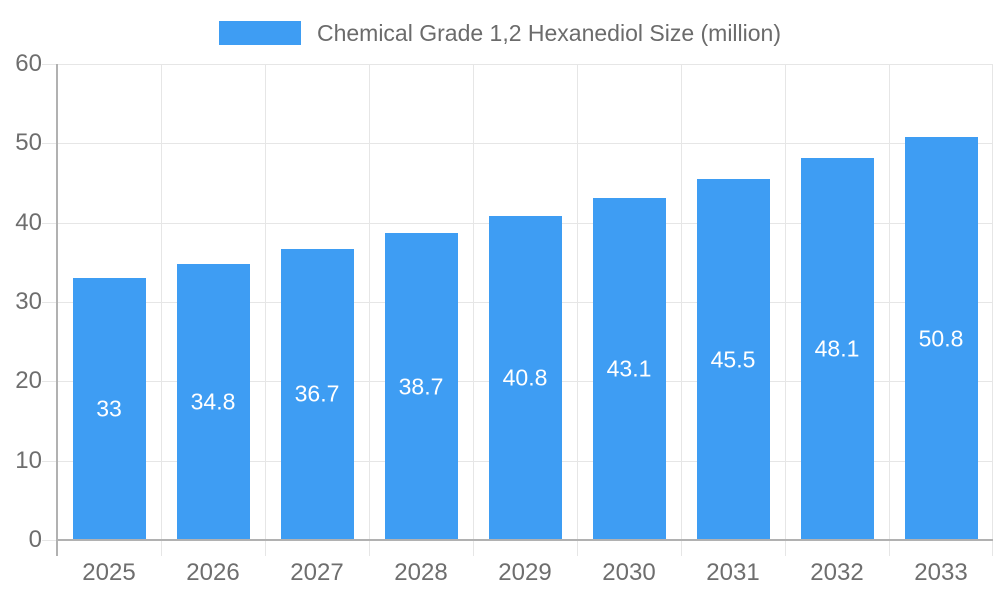 Image resolution: width=1000 pixels, height=600 pixels. Describe the element at coordinates (733, 572) in the screenshot. I see `x-axis-label: 2031` at that location.